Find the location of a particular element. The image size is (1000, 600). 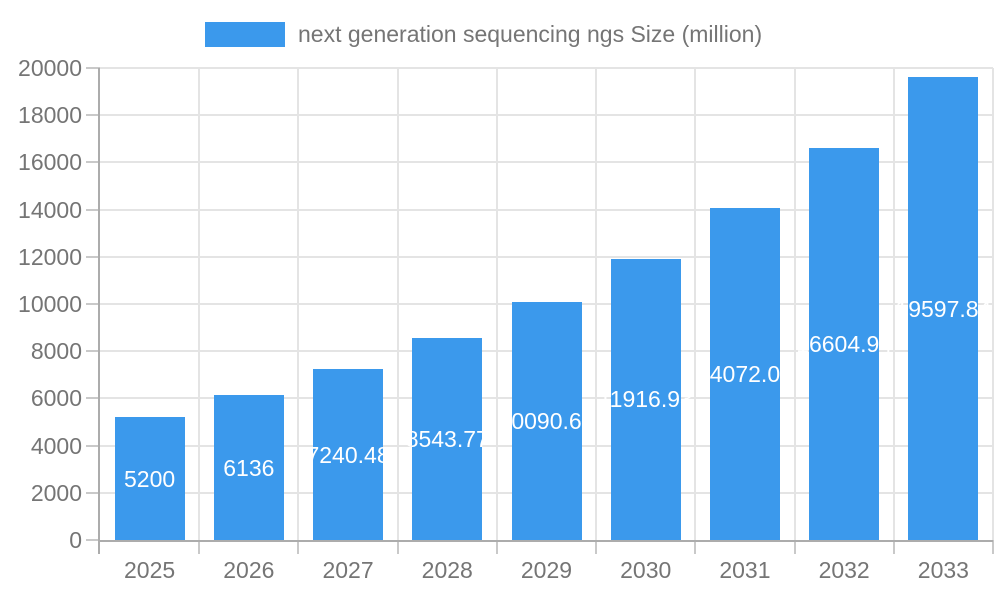

bar-2026 is located at coordinates (248, 467).